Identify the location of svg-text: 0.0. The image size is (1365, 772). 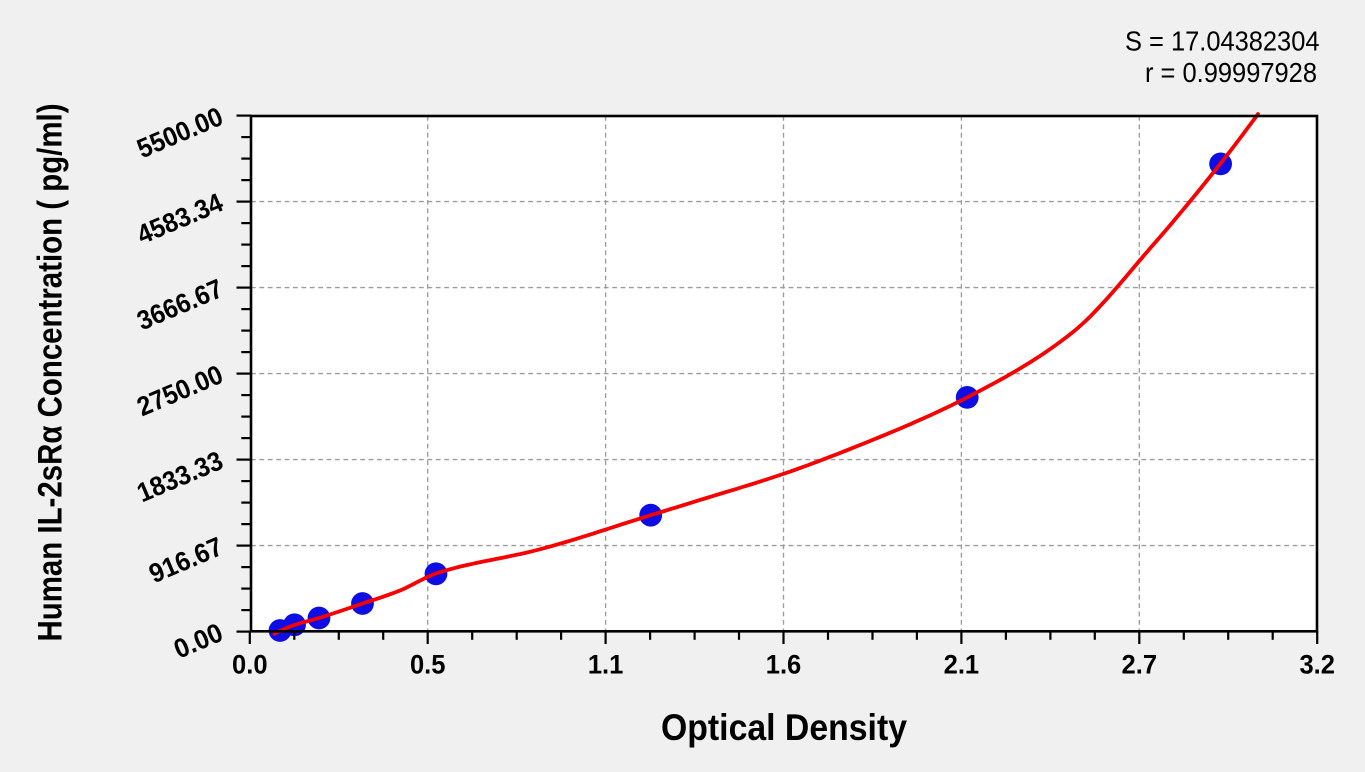
(250, 665).